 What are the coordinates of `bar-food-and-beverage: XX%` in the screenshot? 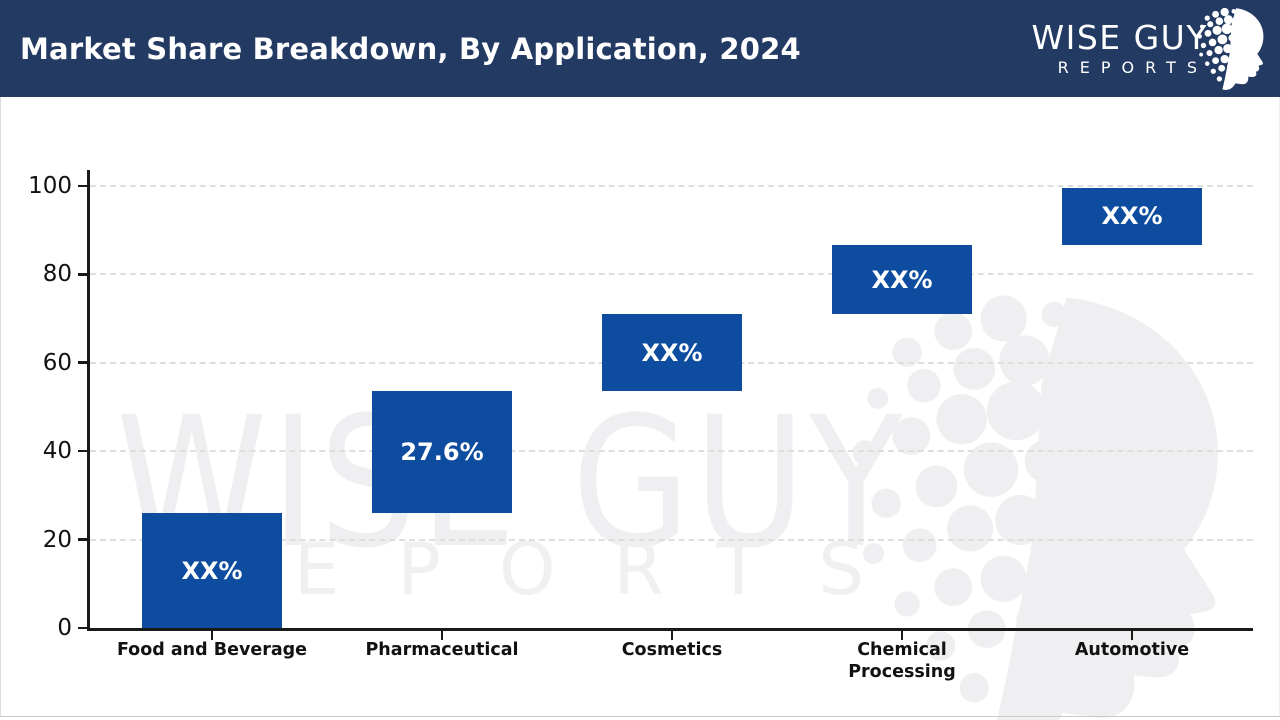 It's located at (212, 570).